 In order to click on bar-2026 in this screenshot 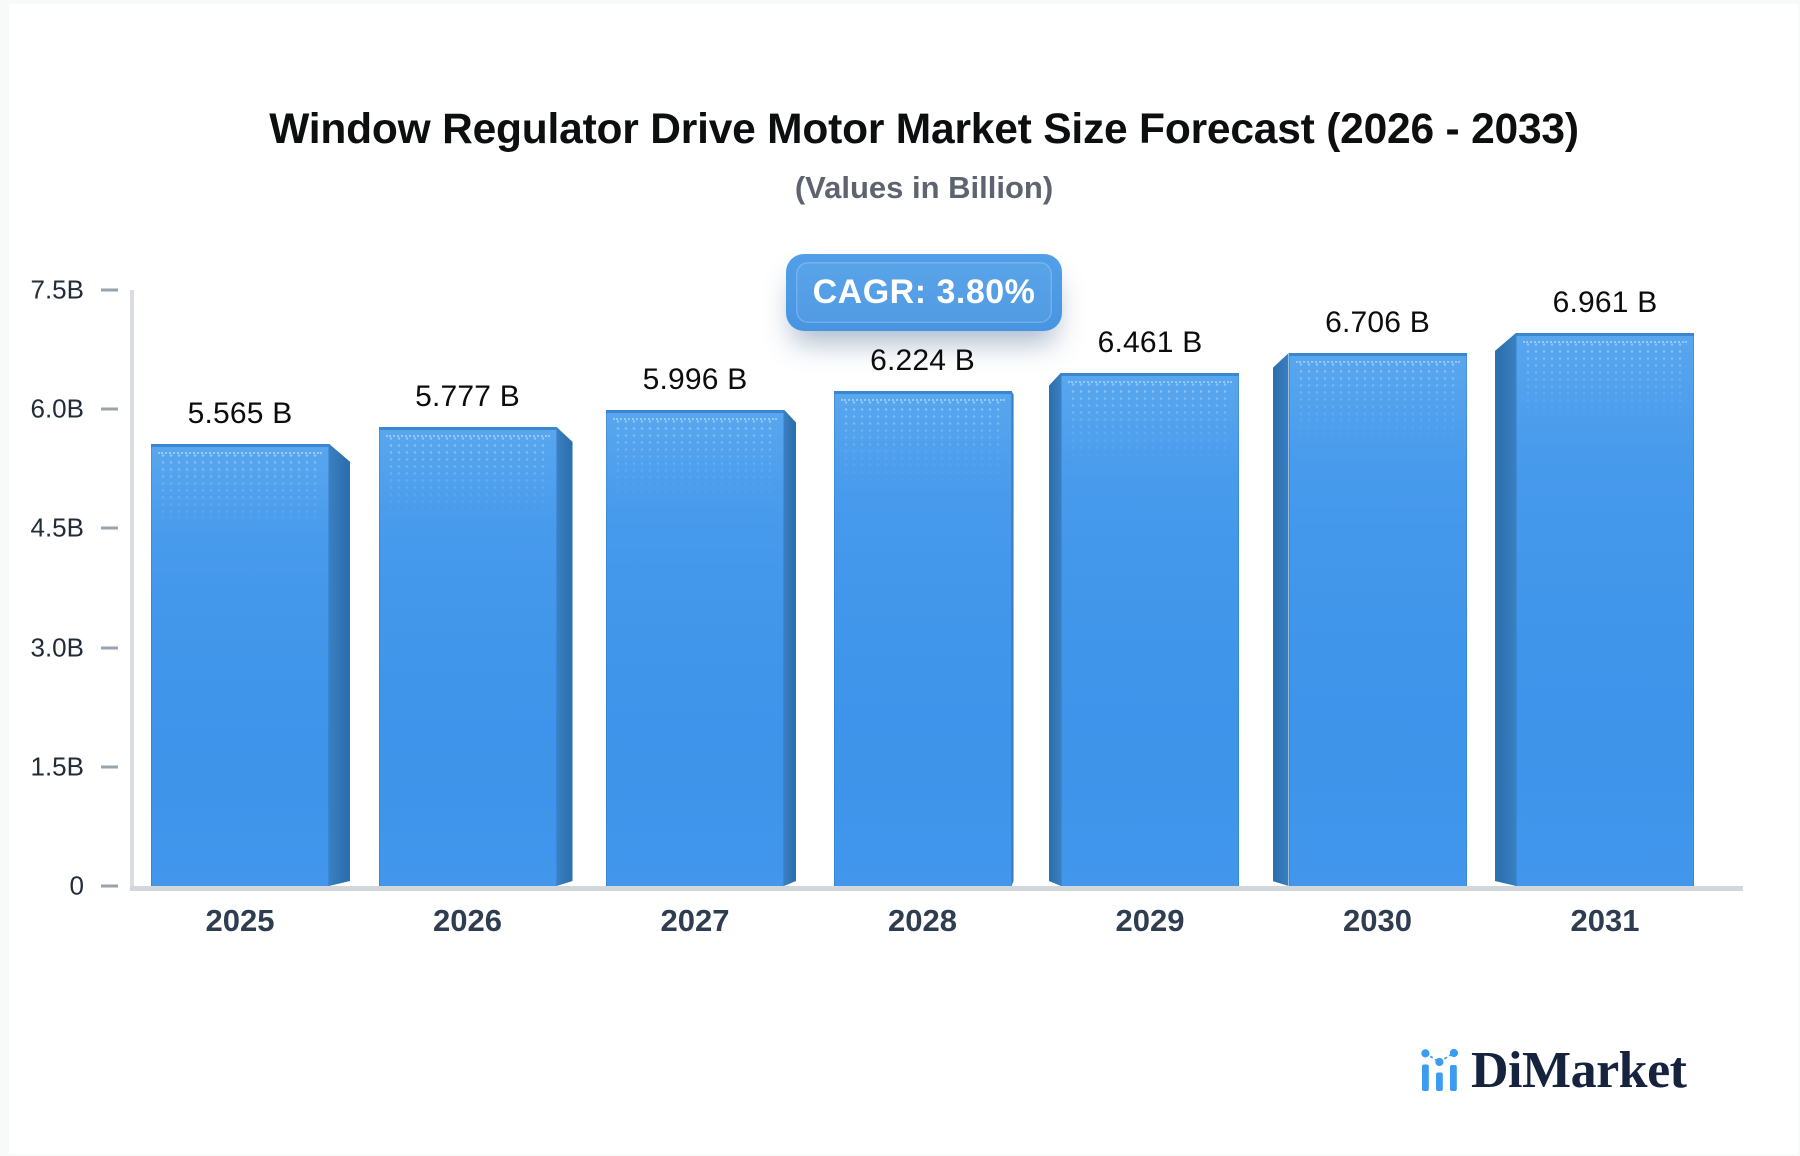, I will do `click(475, 656)`.